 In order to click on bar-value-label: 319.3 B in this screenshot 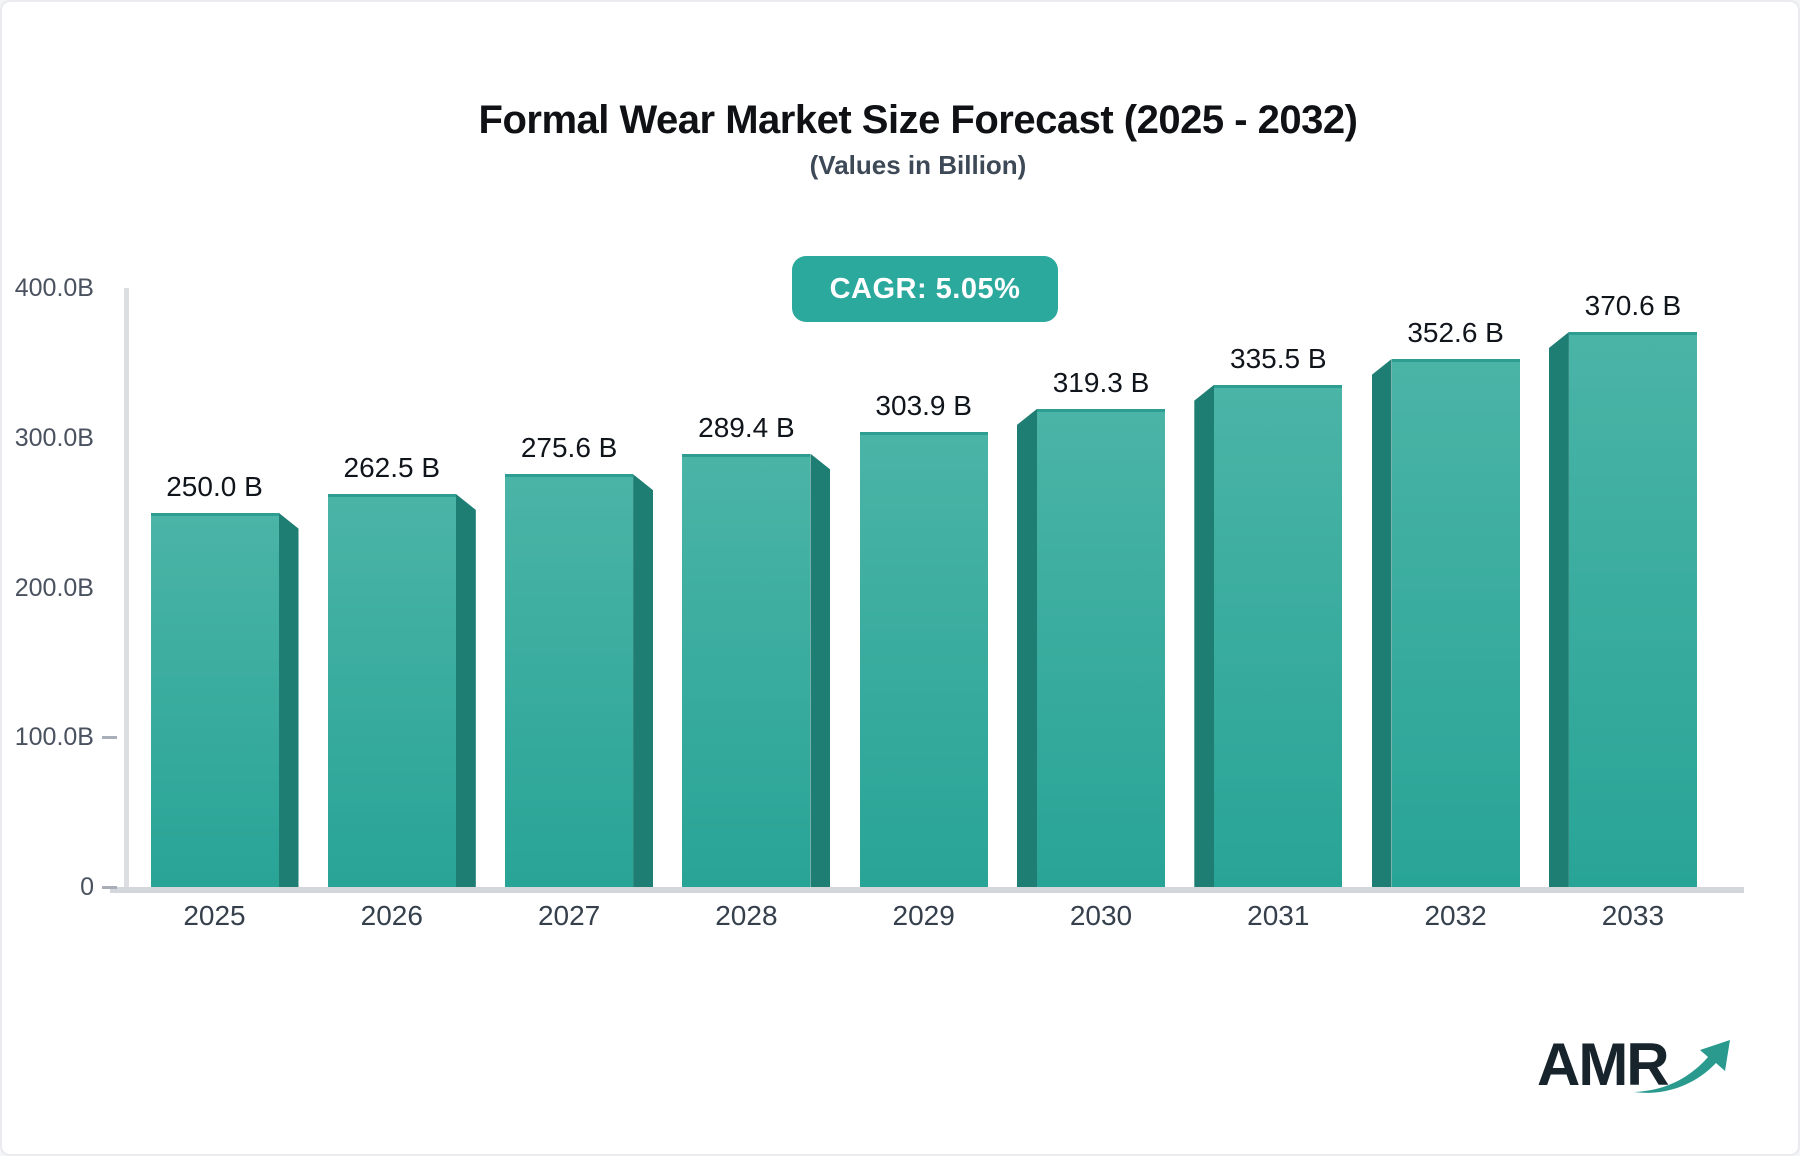, I will do `click(1101, 382)`.